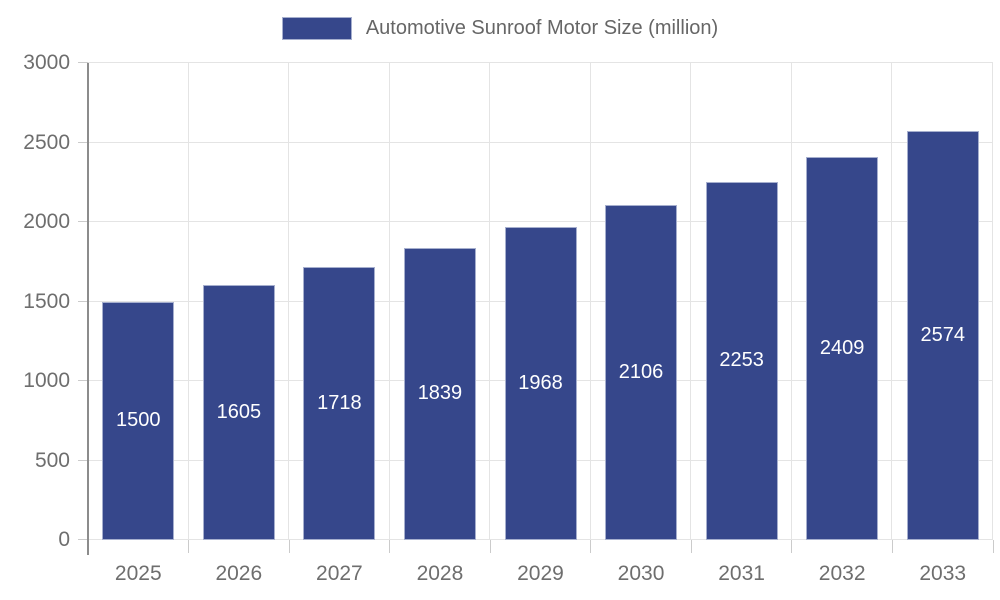 Image resolution: width=1000 pixels, height=600 pixels. What do you see at coordinates (842, 573) in the screenshot?
I see `x-tick-label: 2032` at bounding box center [842, 573].